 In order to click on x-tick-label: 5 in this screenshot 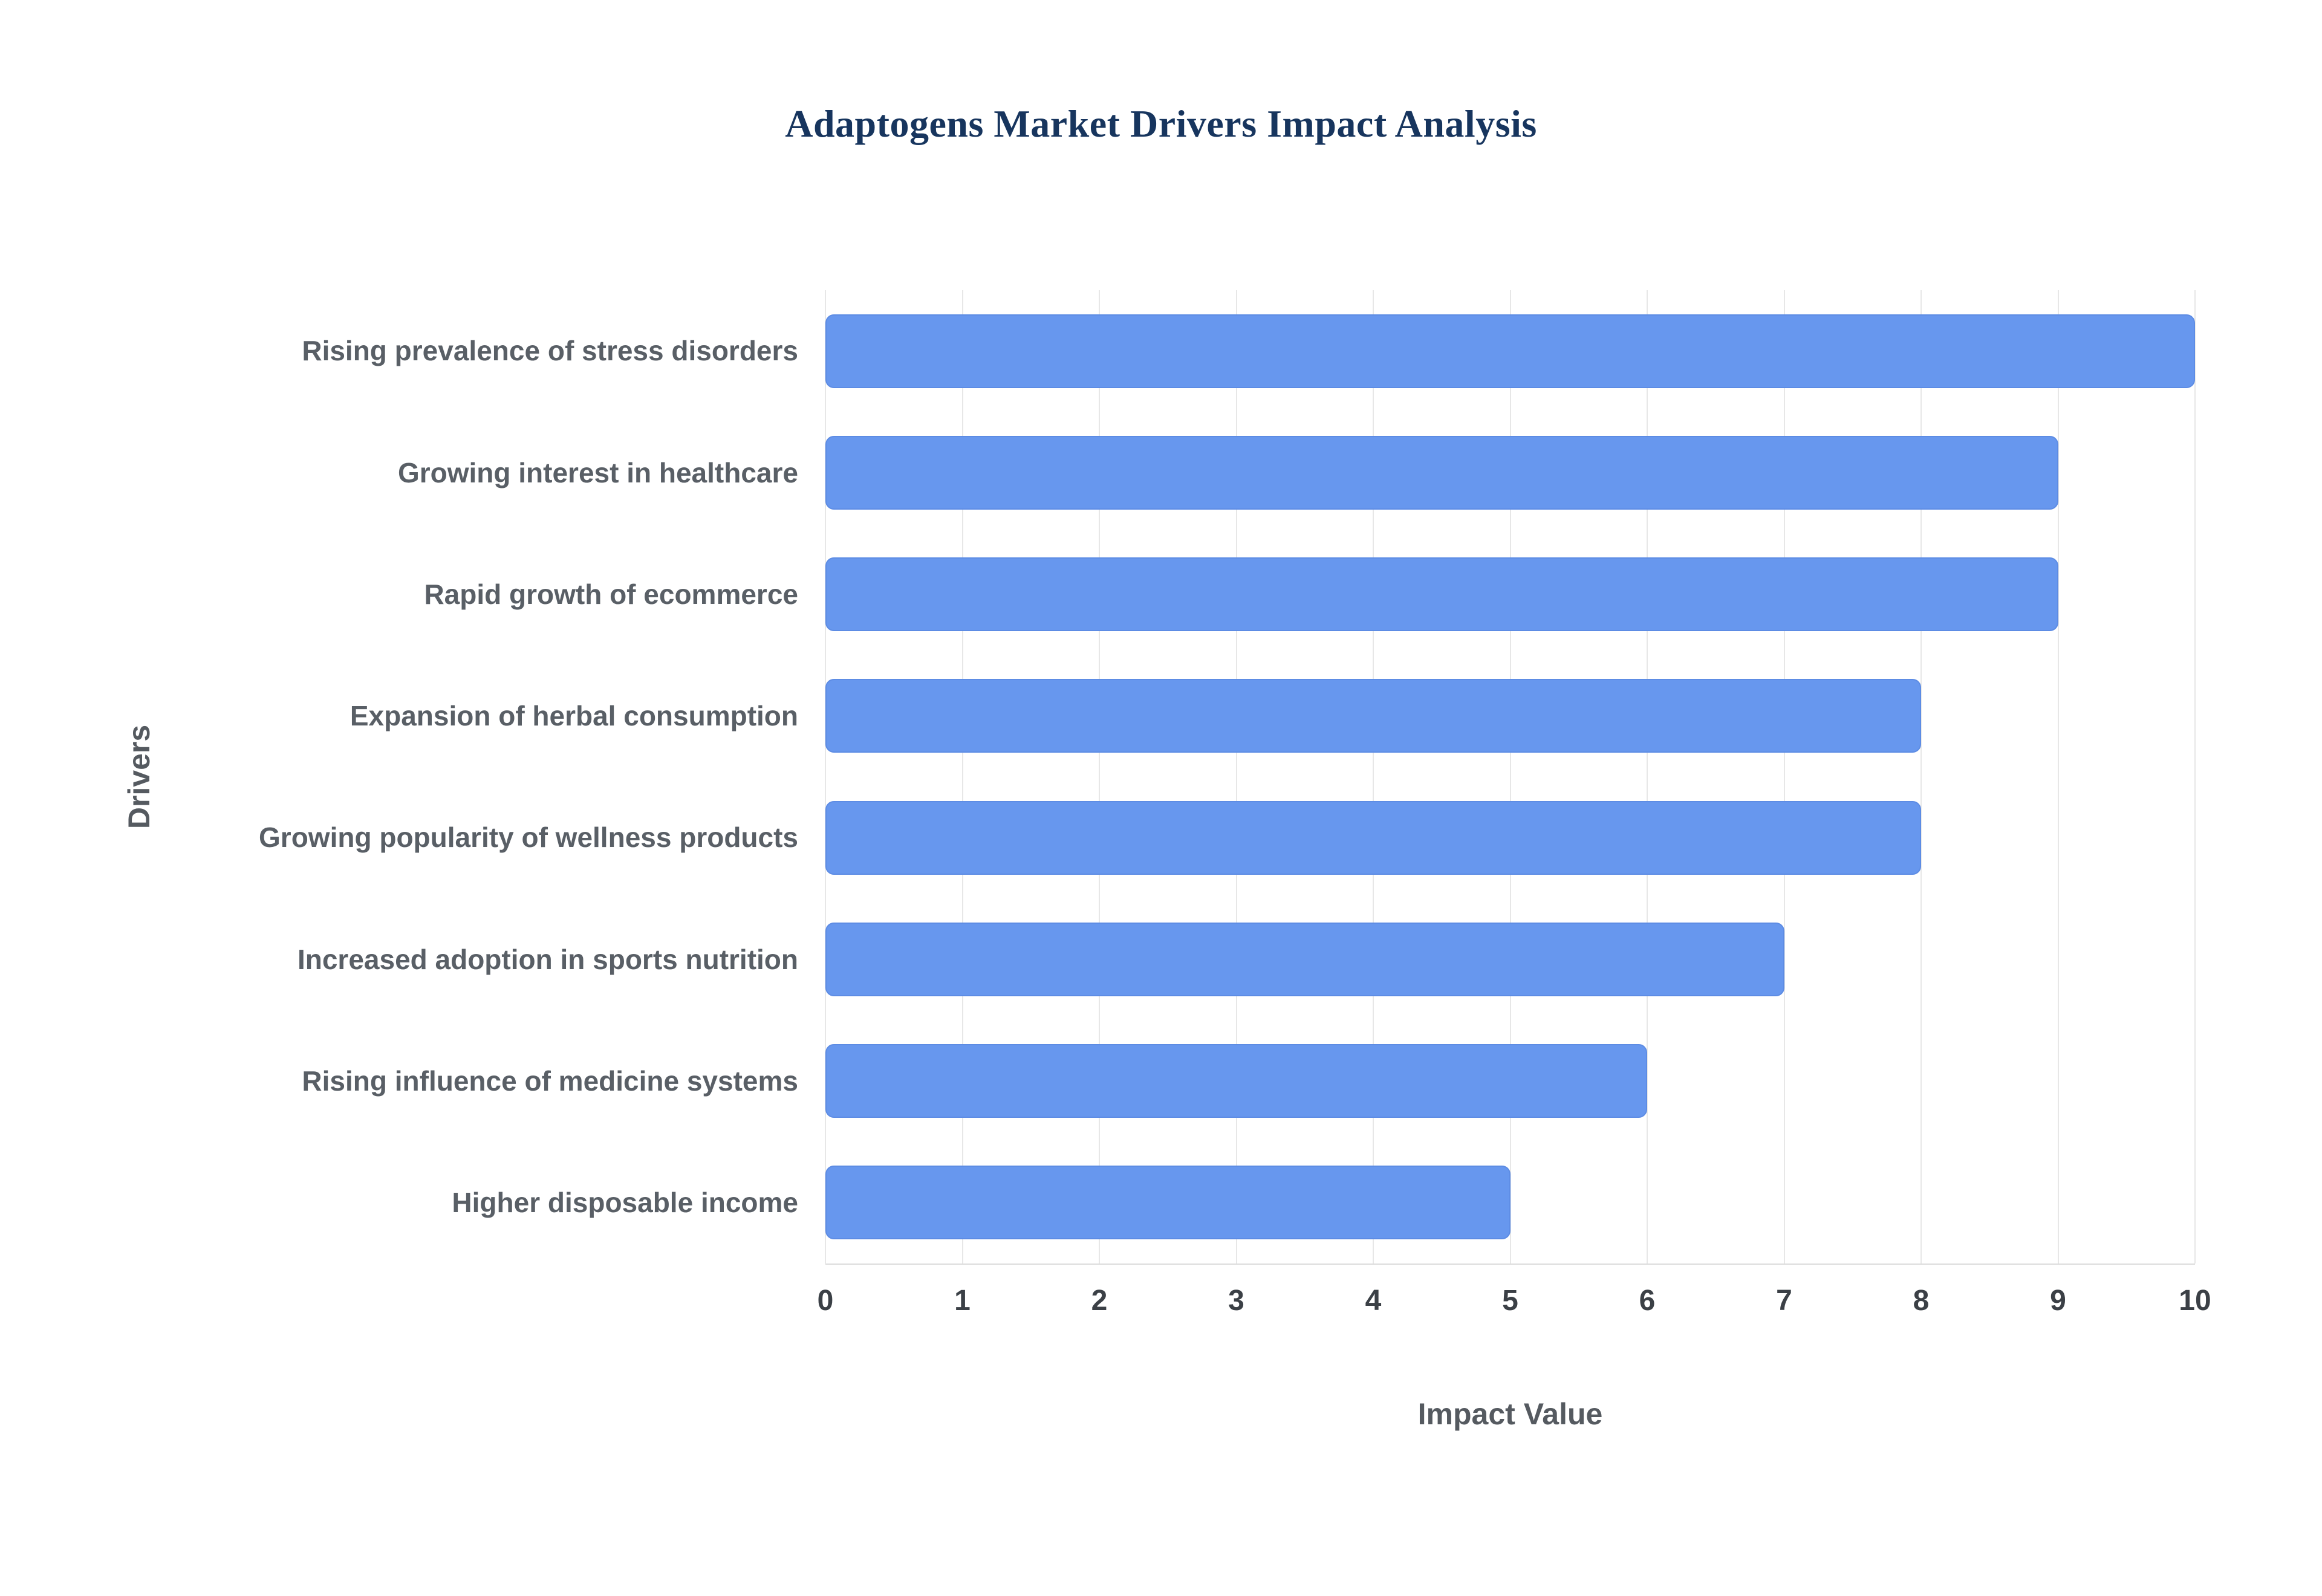, I will do `click(1510, 1301)`.